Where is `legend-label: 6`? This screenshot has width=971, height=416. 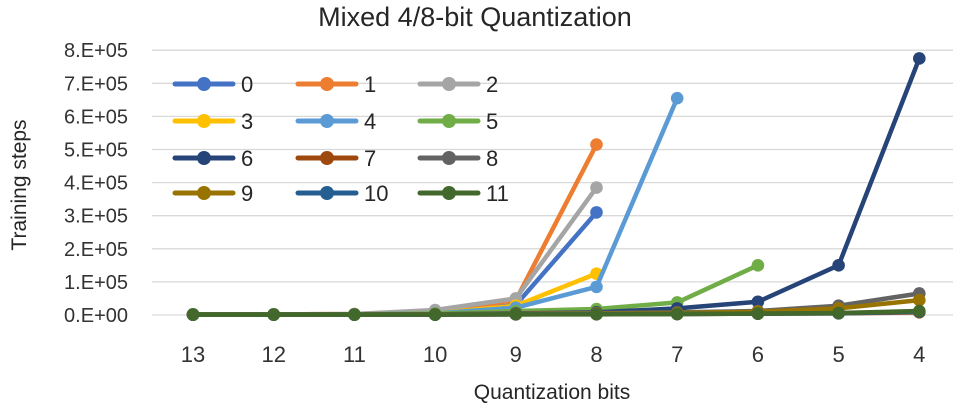
legend-label: 6 is located at coordinates (247, 158).